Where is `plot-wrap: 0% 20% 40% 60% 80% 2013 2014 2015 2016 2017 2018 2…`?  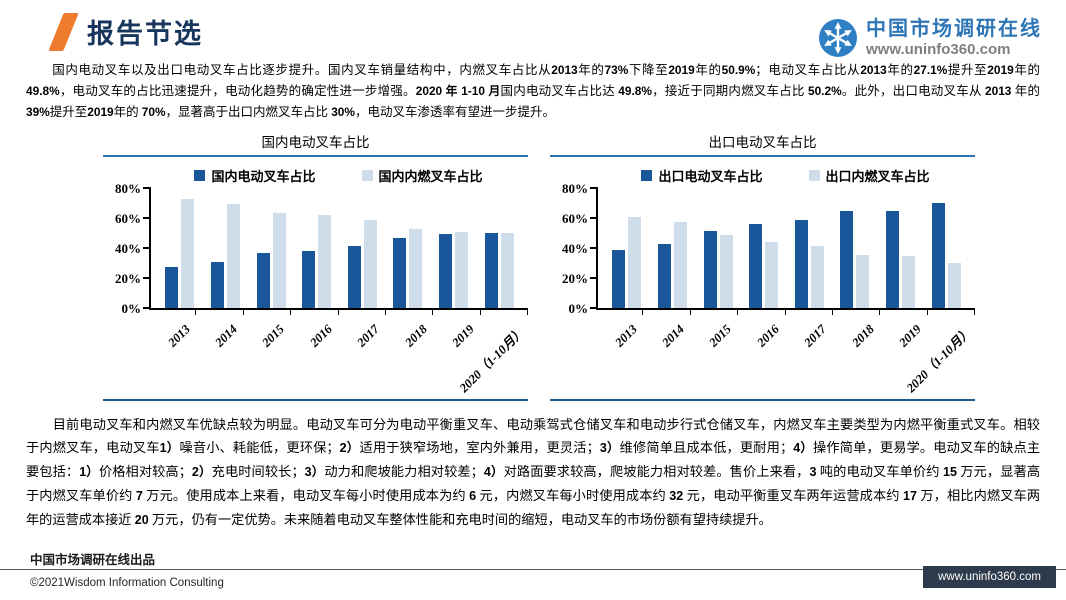 plot-wrap: 0% 20% 40% 60% 80% 2013 2014 2015 2016 2017 2018 2… is located at coordinates (768, 290).